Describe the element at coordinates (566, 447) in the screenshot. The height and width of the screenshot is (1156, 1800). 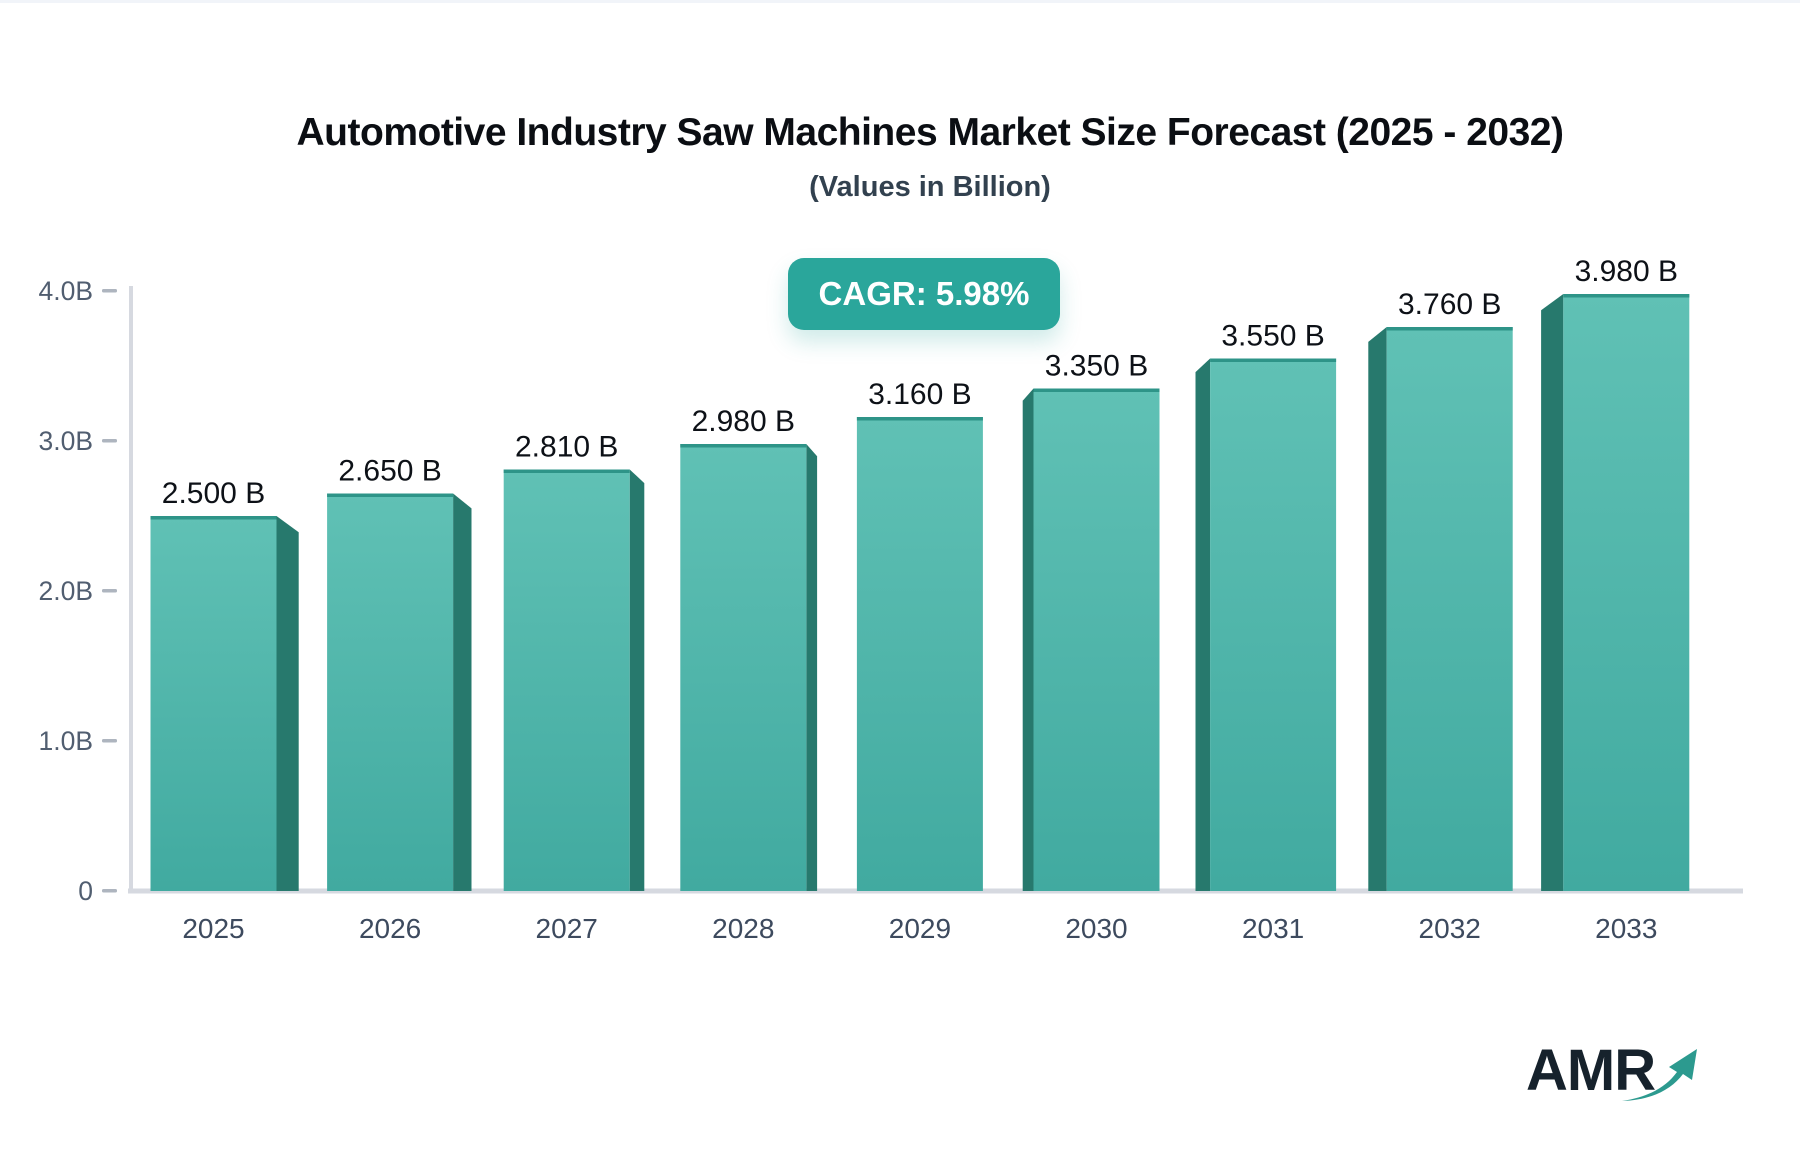
I see `bar-value-label: 2.810 B` at that location.